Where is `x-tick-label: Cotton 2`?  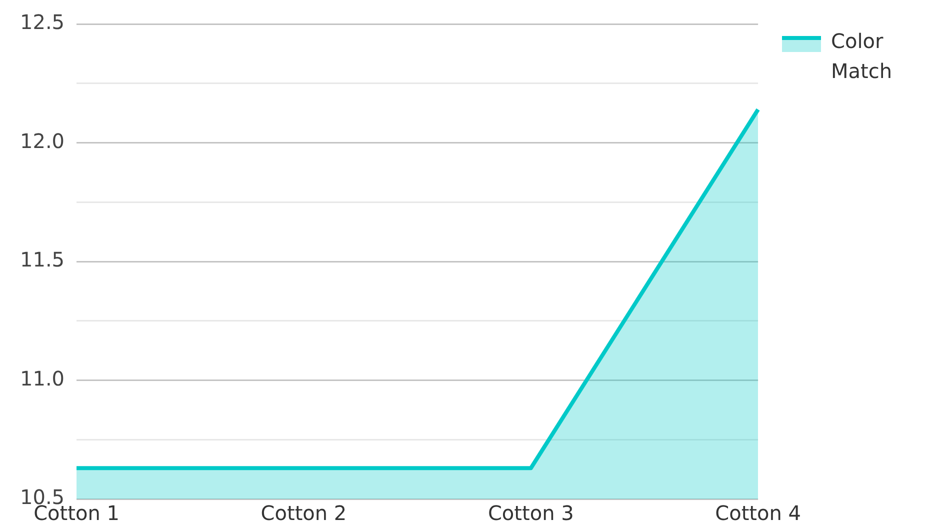
x-tick-label: Cotton 2 is located at coordinates (303, 513).